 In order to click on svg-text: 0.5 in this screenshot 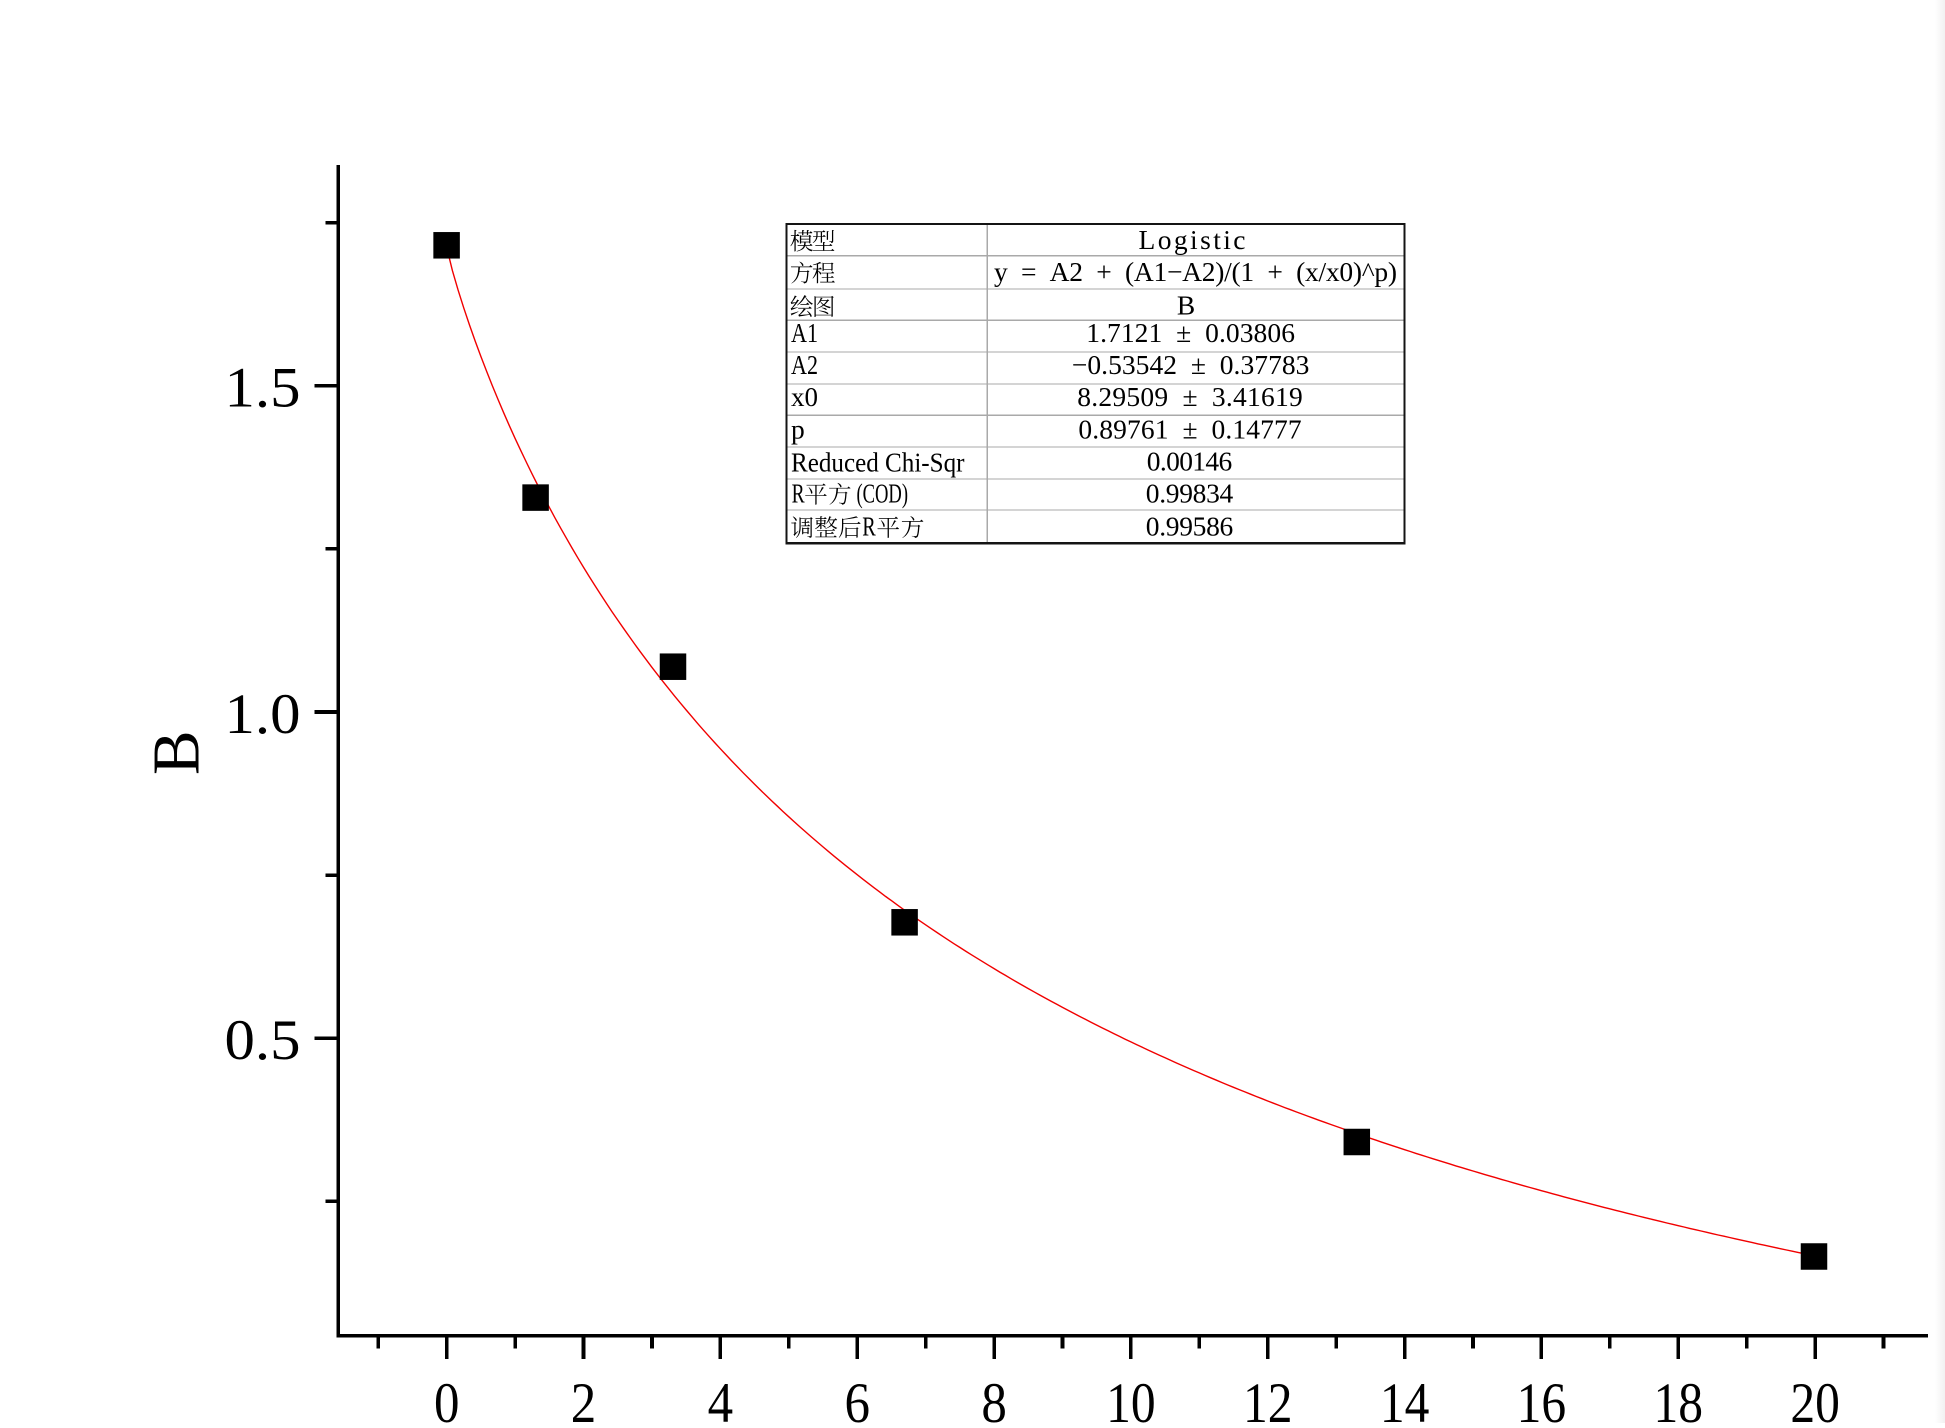, I will do `click(263, 1040)`.